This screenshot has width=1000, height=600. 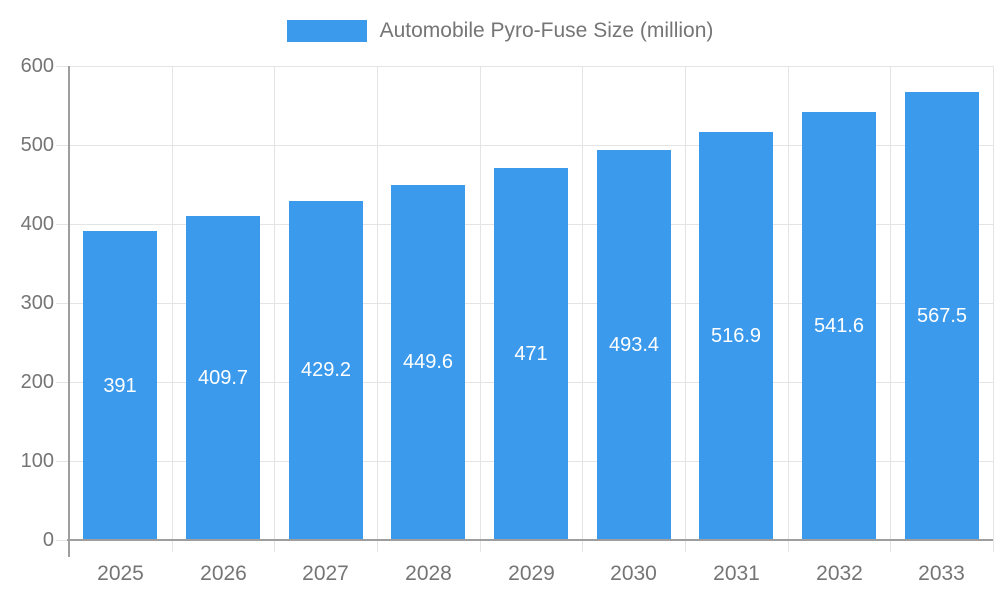 What do you see at coordinates (37, 145) in the screenshot?
I see `y-tick-label: 500` at bounding box center [37, 145].